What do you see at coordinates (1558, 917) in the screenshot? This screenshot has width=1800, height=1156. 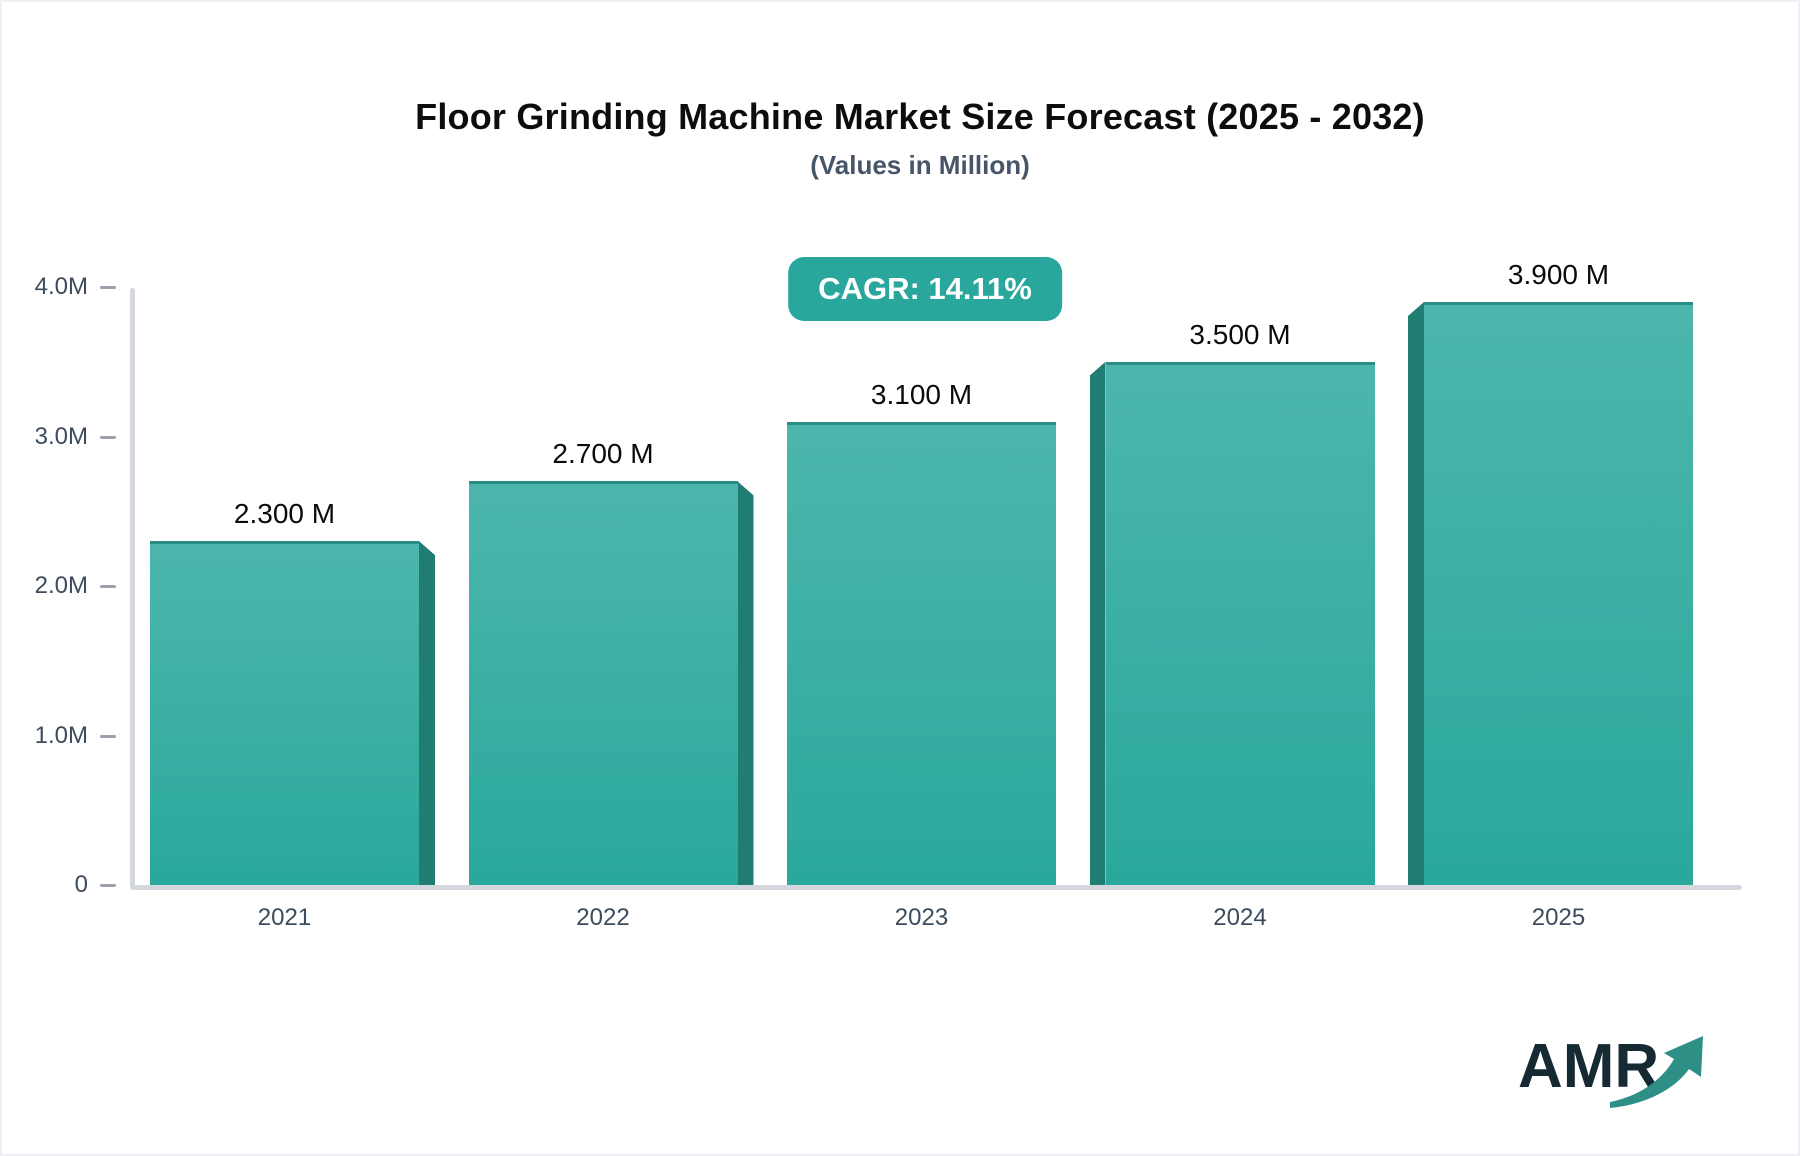 I see `x-axis-label: 2025` at bounding box center [1558, 917].